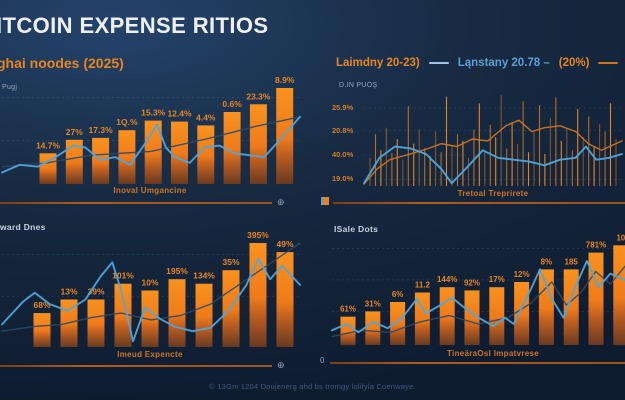 The width and height of the screenshot is (625, 400). Describe the element at coordinates (503, 63) in the screenshot. I see `legend-item-lanstany: Ląnstany 20.78 –` at that location.